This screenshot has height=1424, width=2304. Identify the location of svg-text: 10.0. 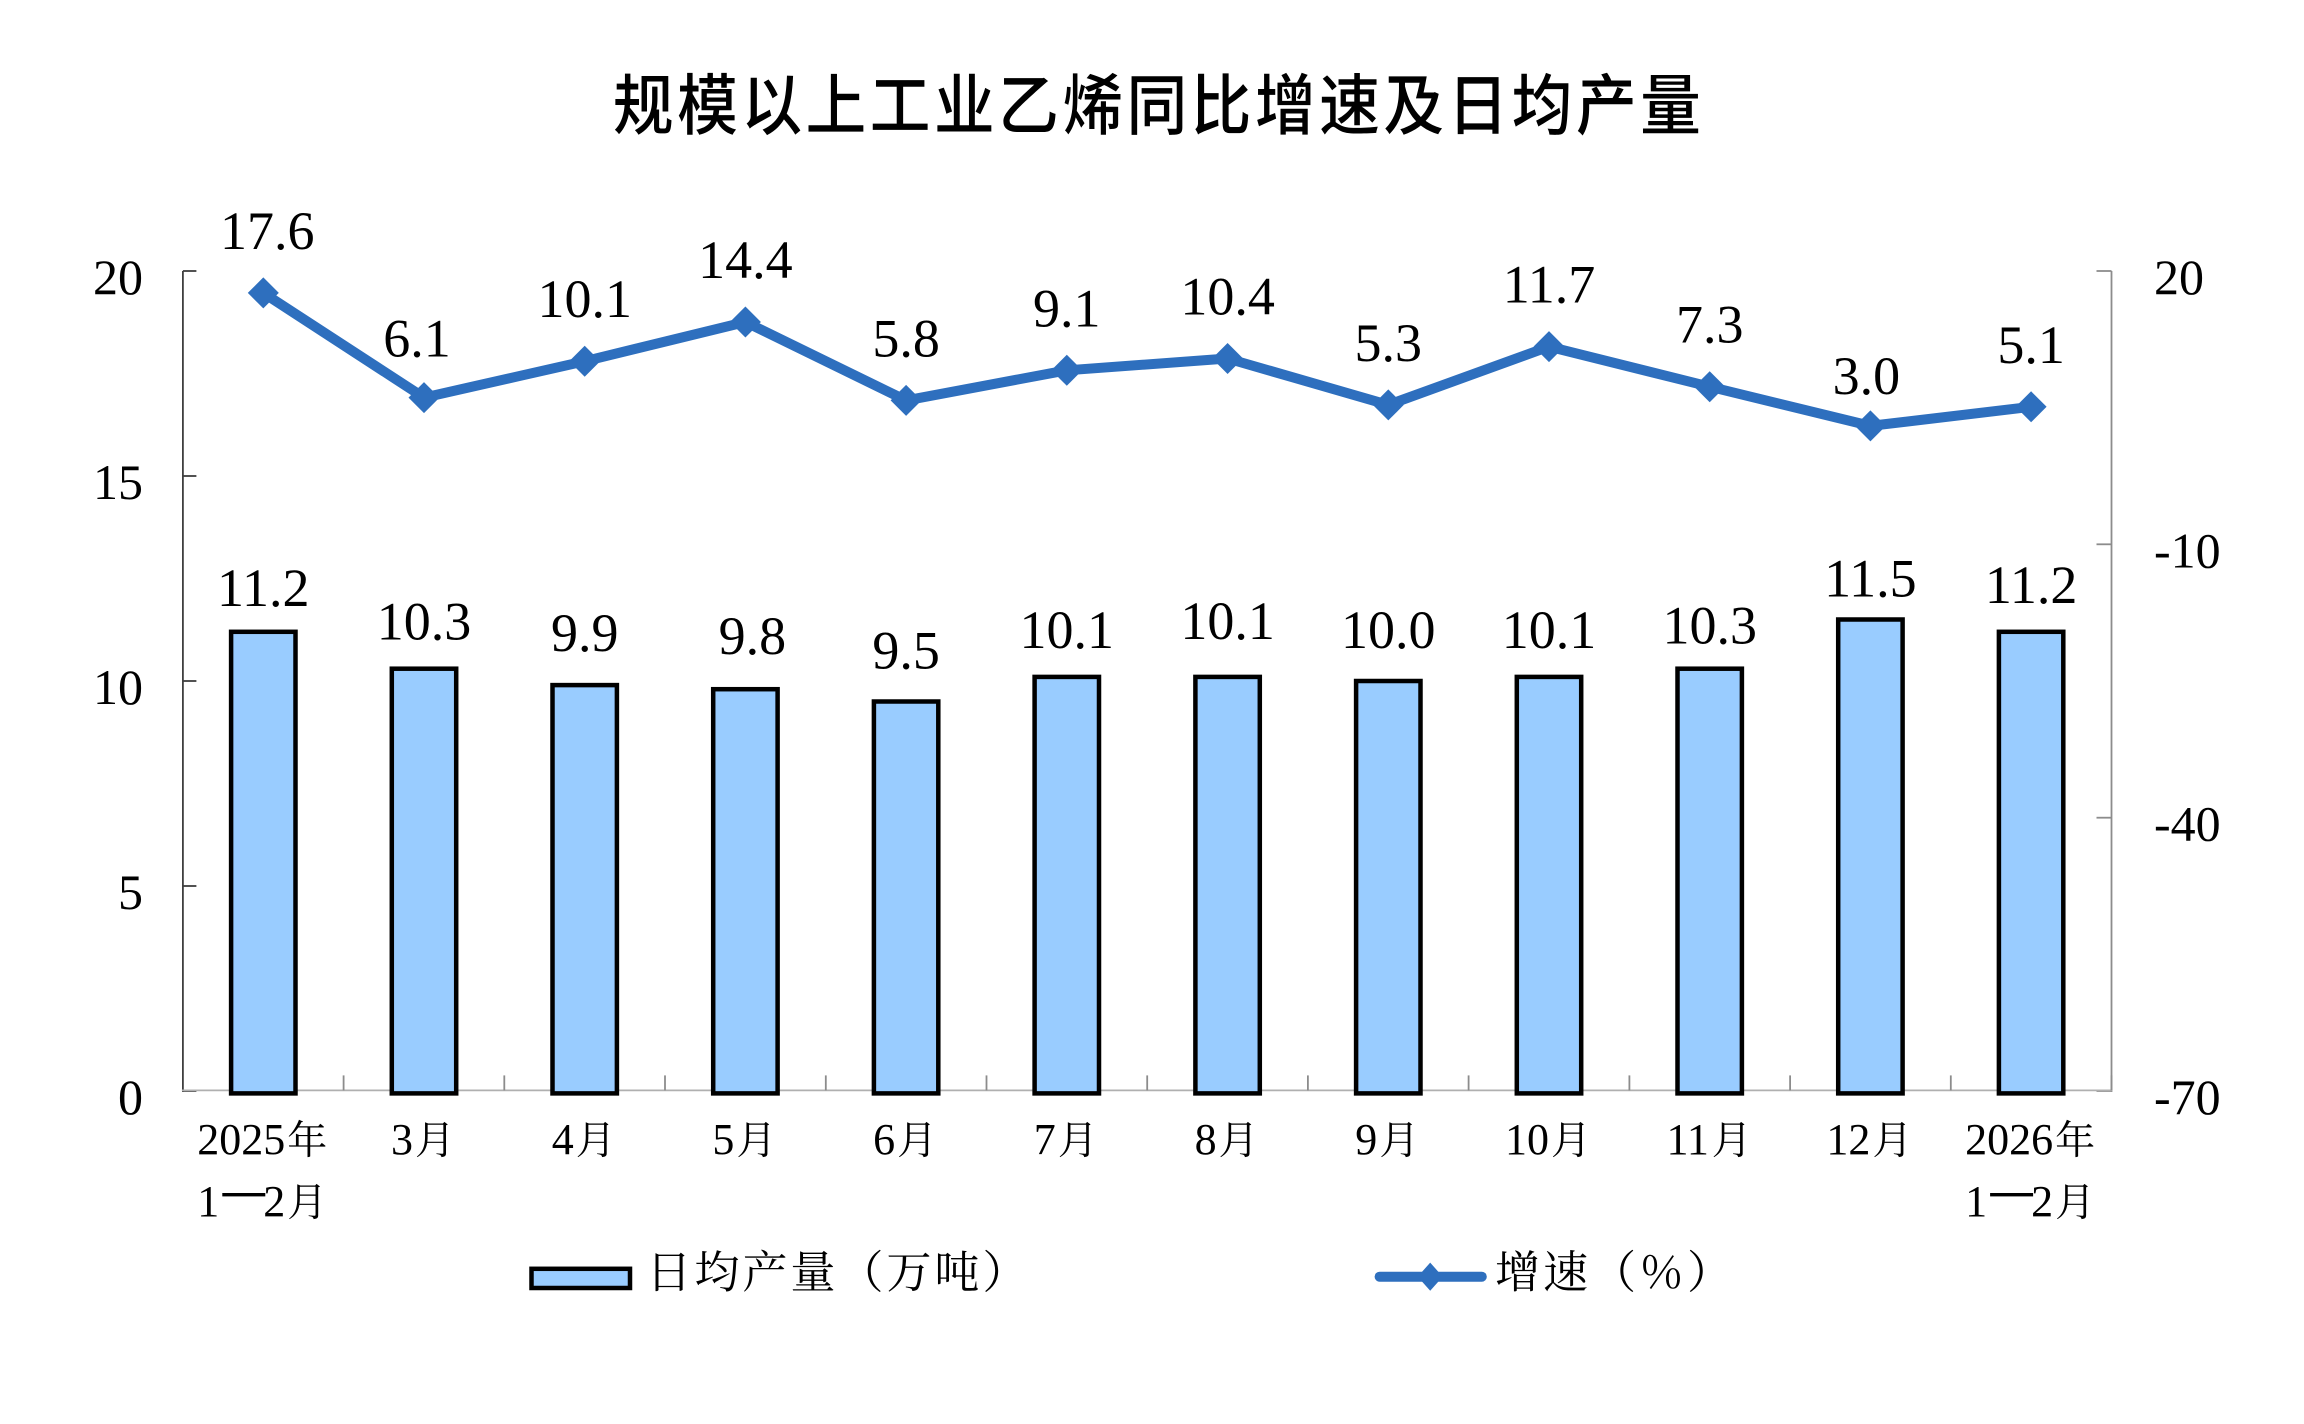
(1388, 630).